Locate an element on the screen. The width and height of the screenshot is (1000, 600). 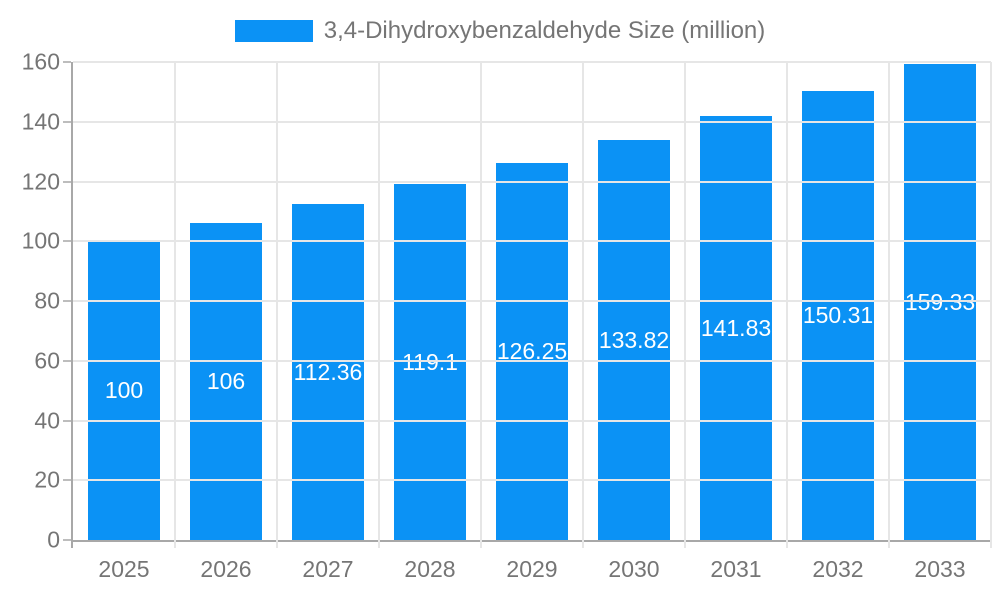
x-tick-label-2026: 2026 is located at coordinates (226, 569).